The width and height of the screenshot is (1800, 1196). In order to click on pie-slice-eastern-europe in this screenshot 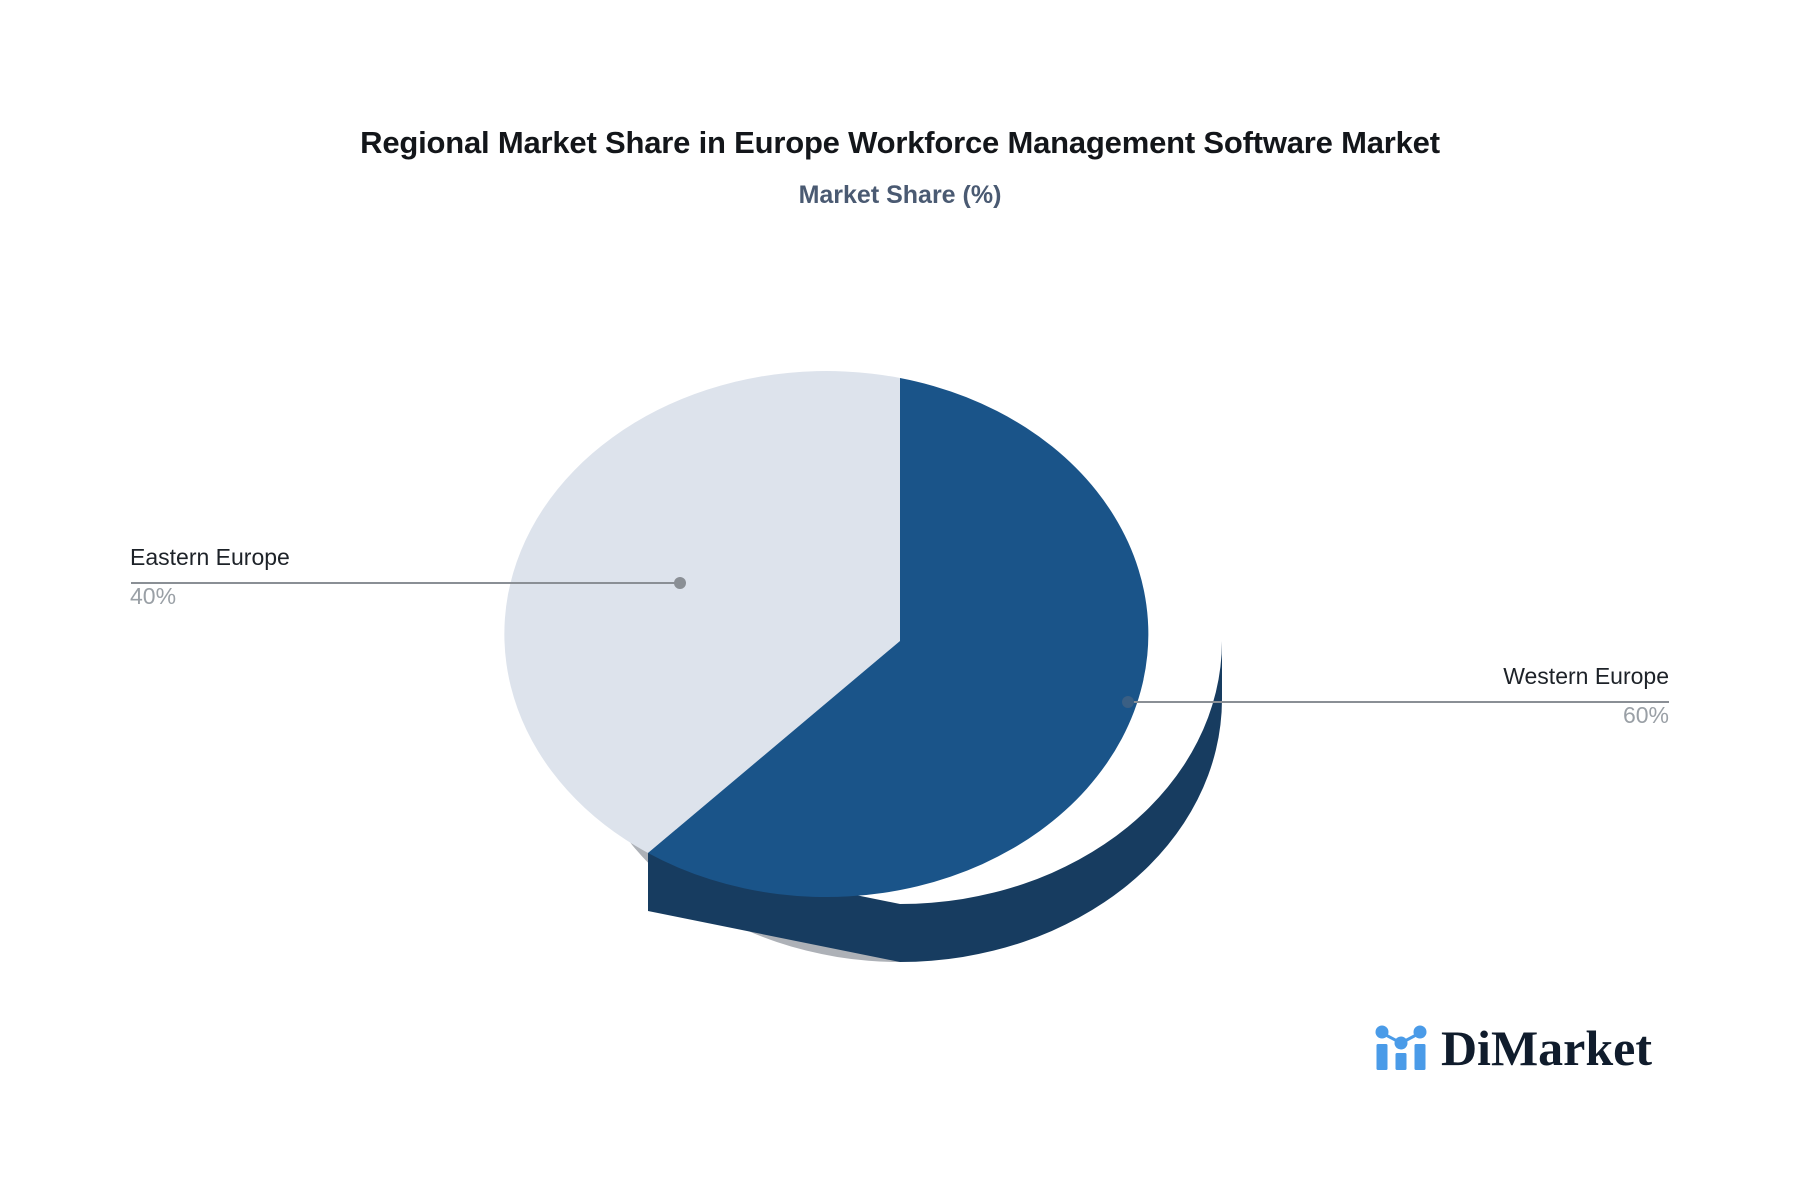, I will do `click(702, 612)`.